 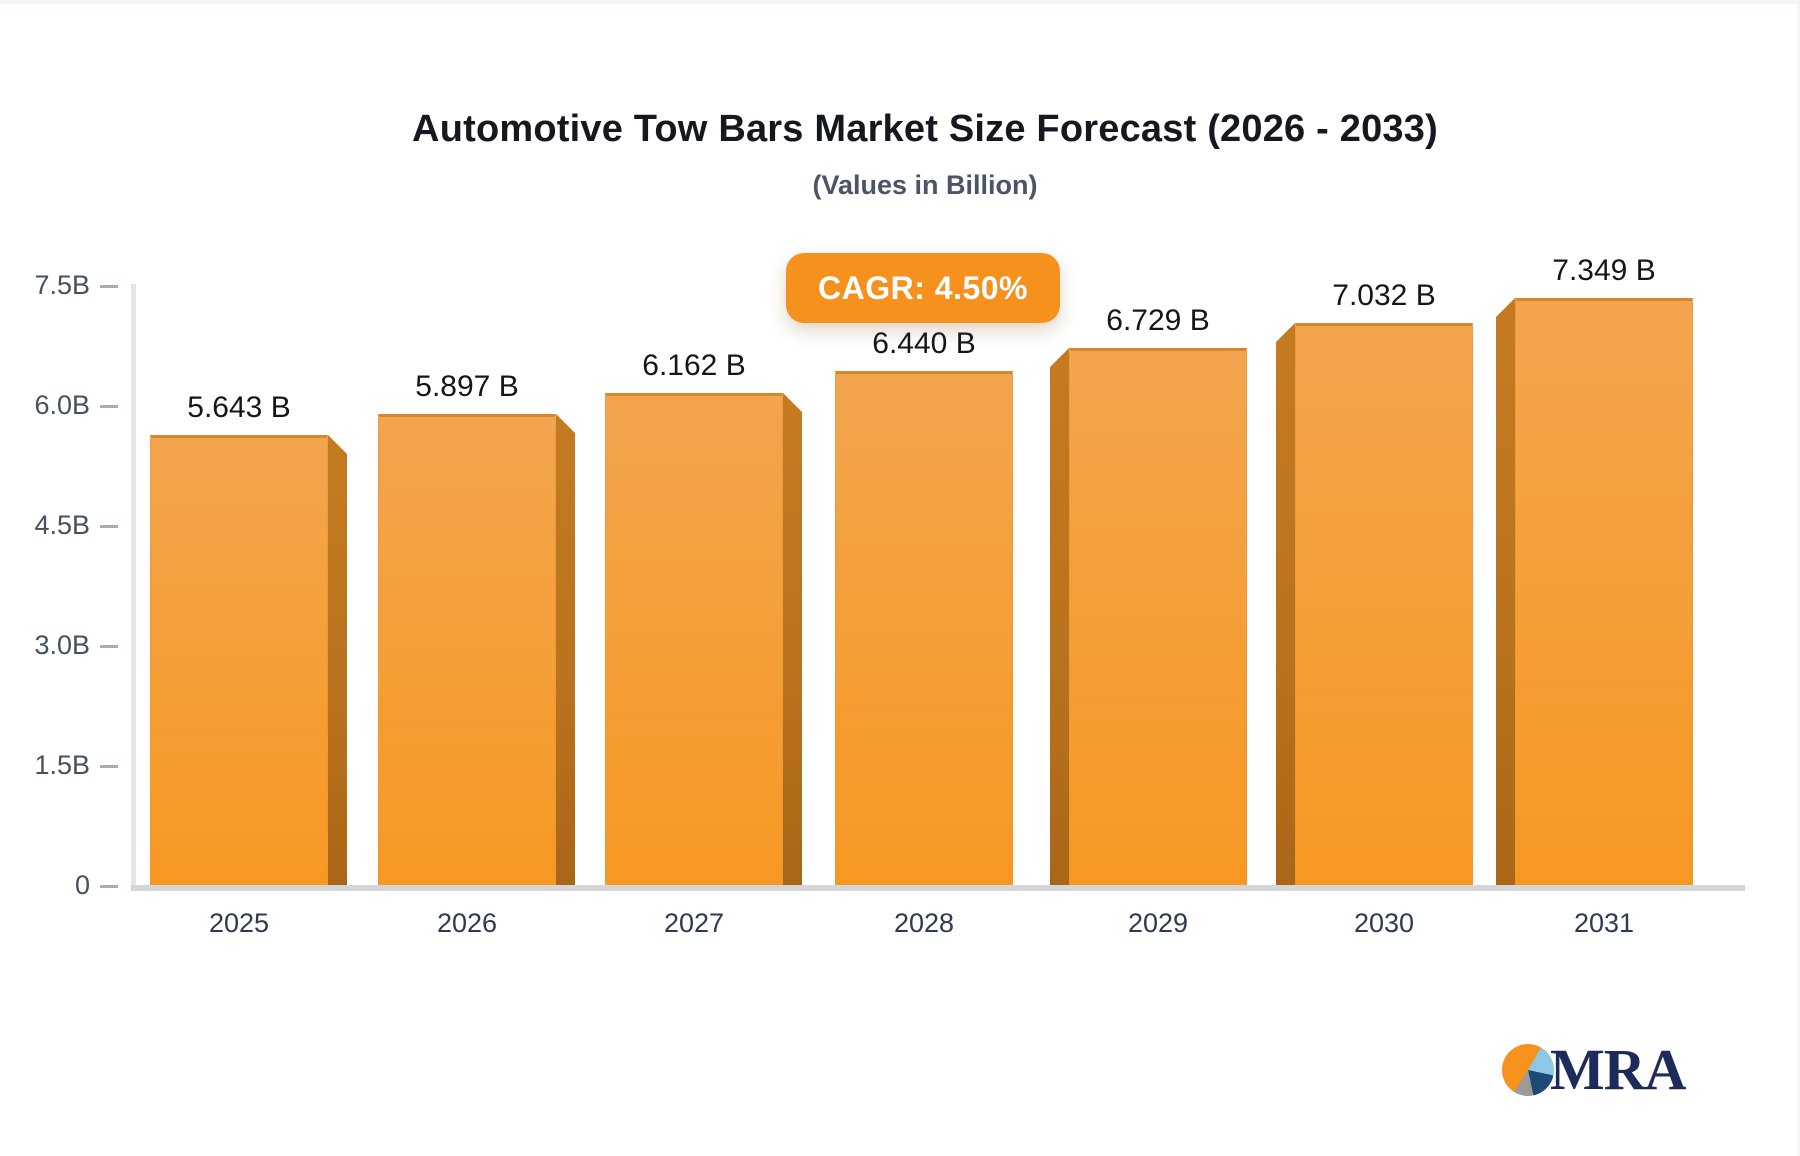 What do you see at coordinates (62, 285) in the screenshot?
I see `y-axis-tick-label: 7.5B` at bounding box center [62, 285].